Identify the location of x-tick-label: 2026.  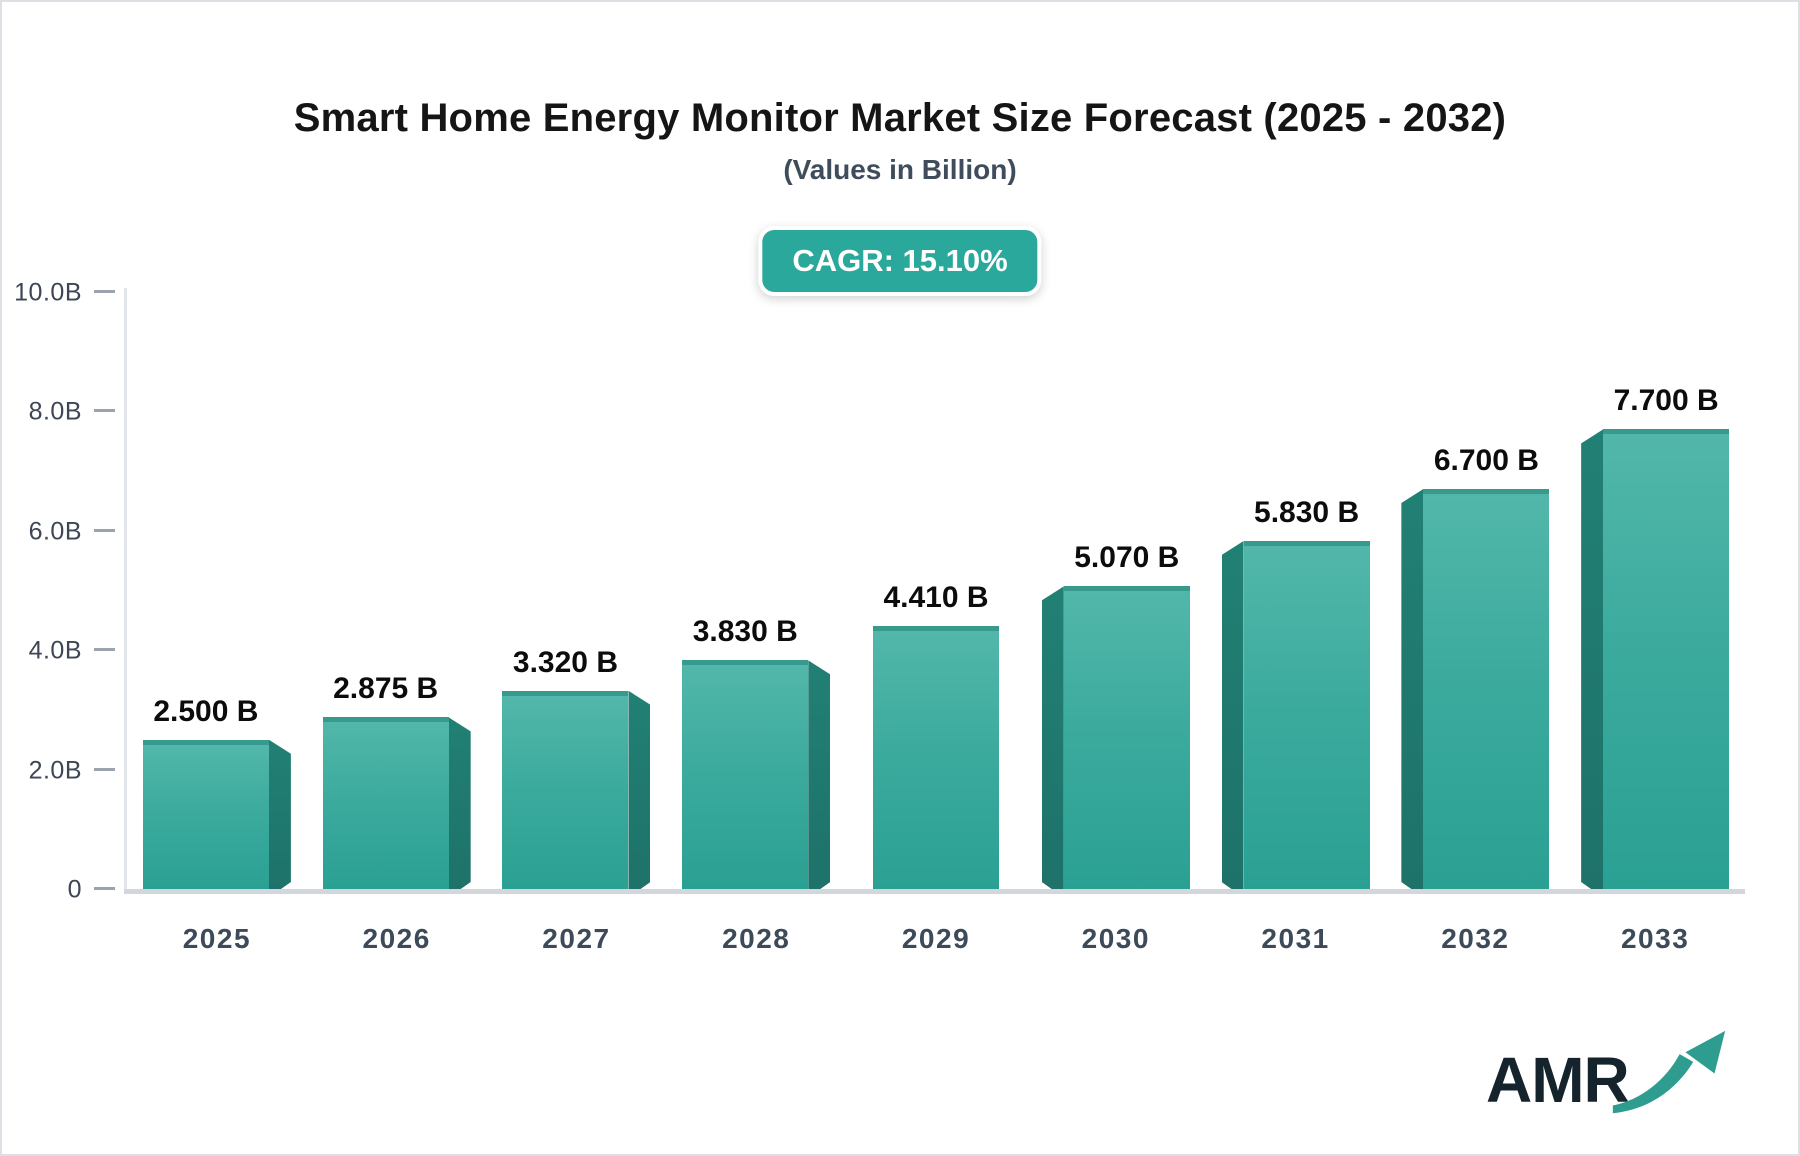
(396, 938).